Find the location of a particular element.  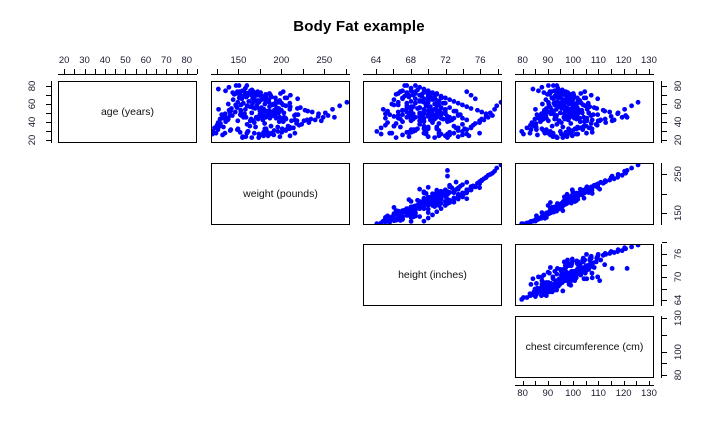

diagonal-panel-height: height (inches) is located at coordinates (432, 275).